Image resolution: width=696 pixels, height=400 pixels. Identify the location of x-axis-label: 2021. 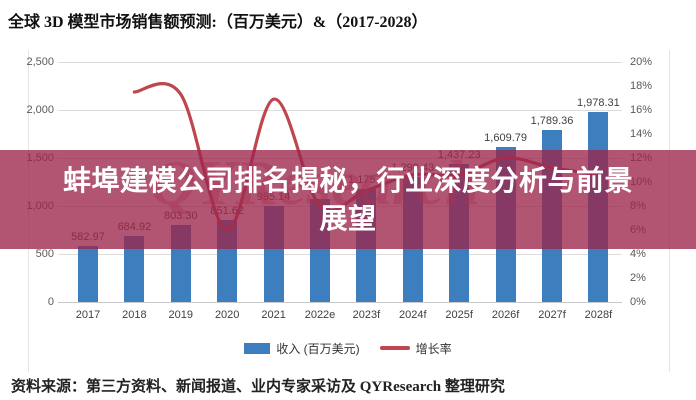
(273, 315).